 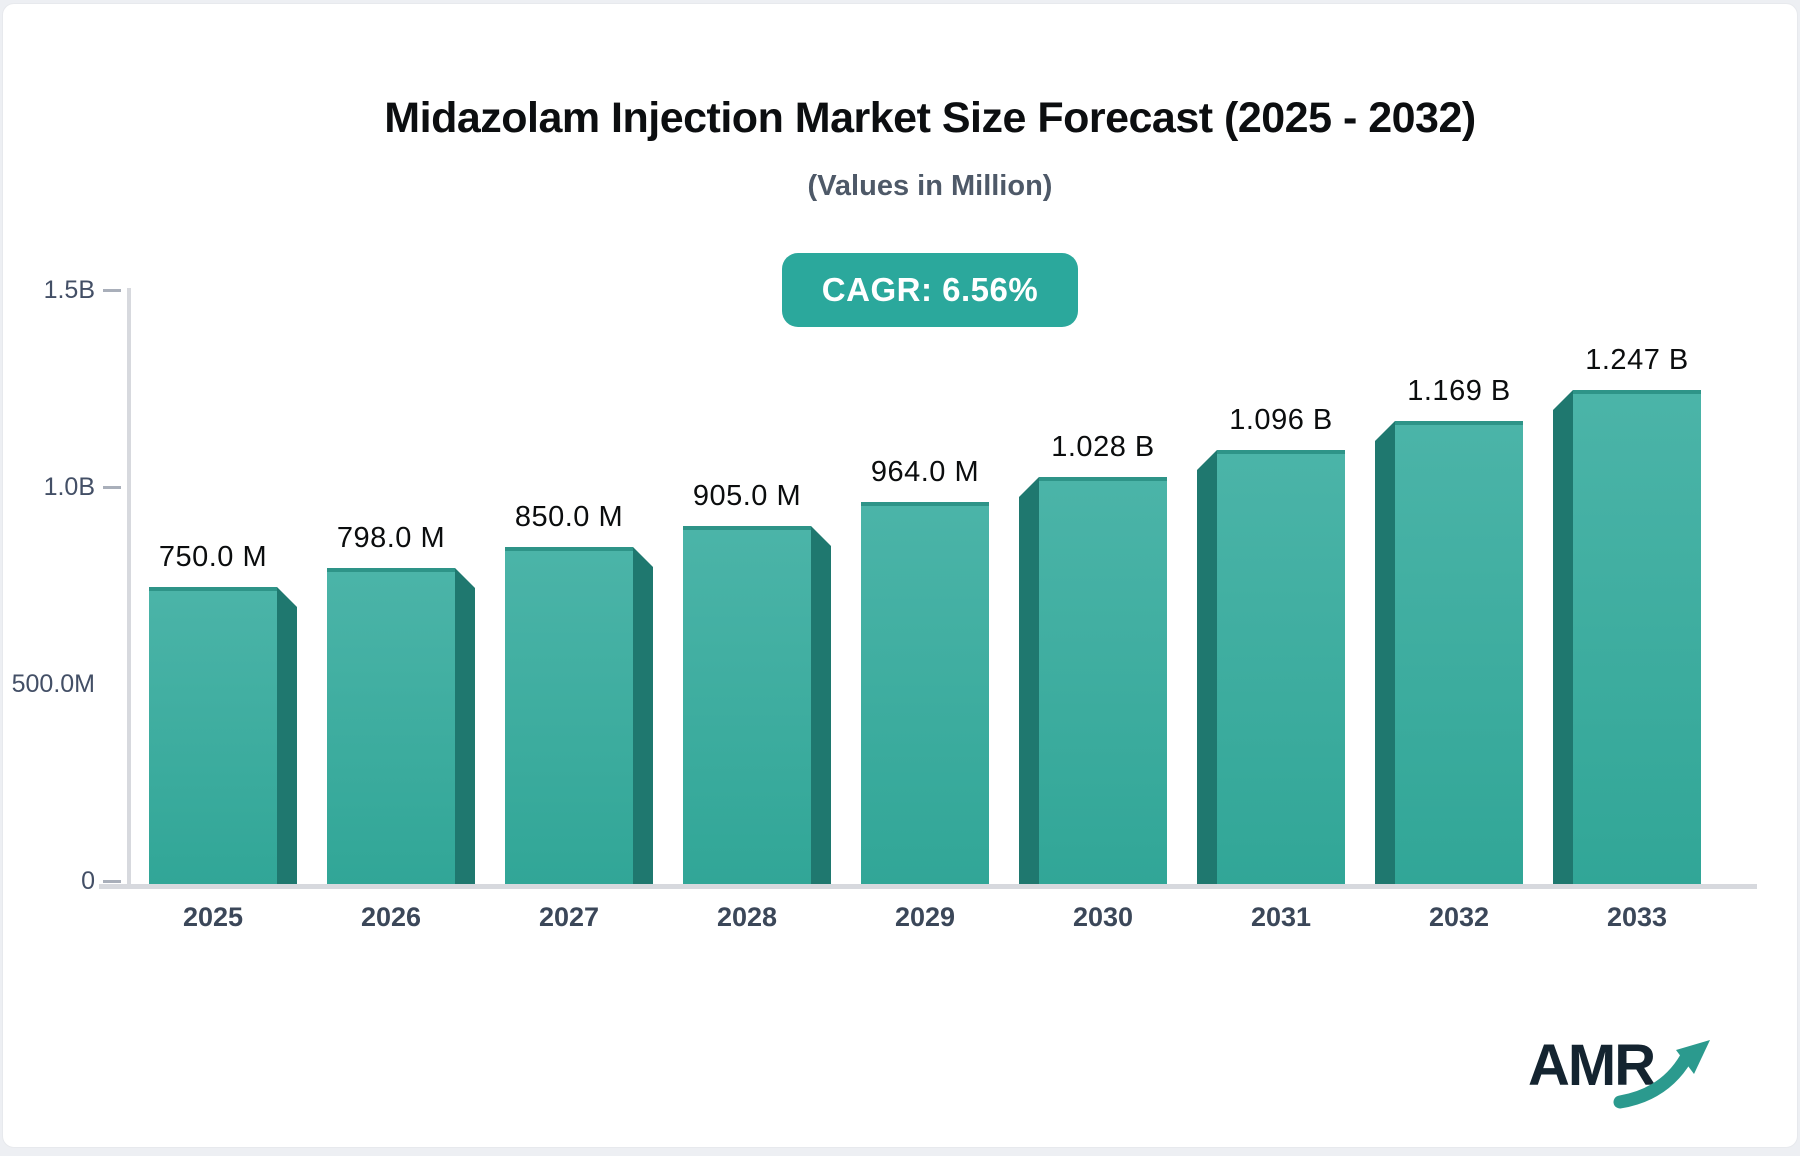 I want to click on bar-2029, so click(x=925, y=693).